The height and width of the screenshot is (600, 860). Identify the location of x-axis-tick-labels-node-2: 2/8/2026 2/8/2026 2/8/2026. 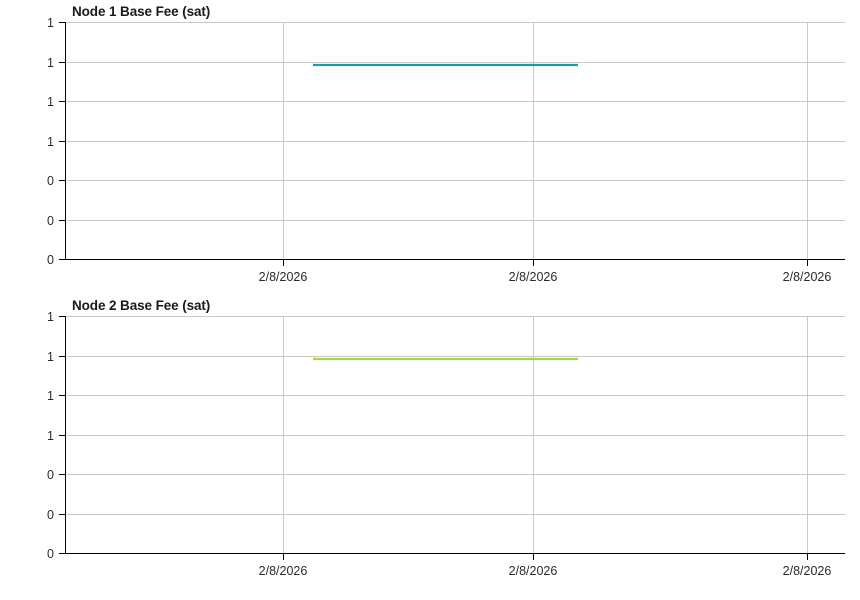
(545, 571).